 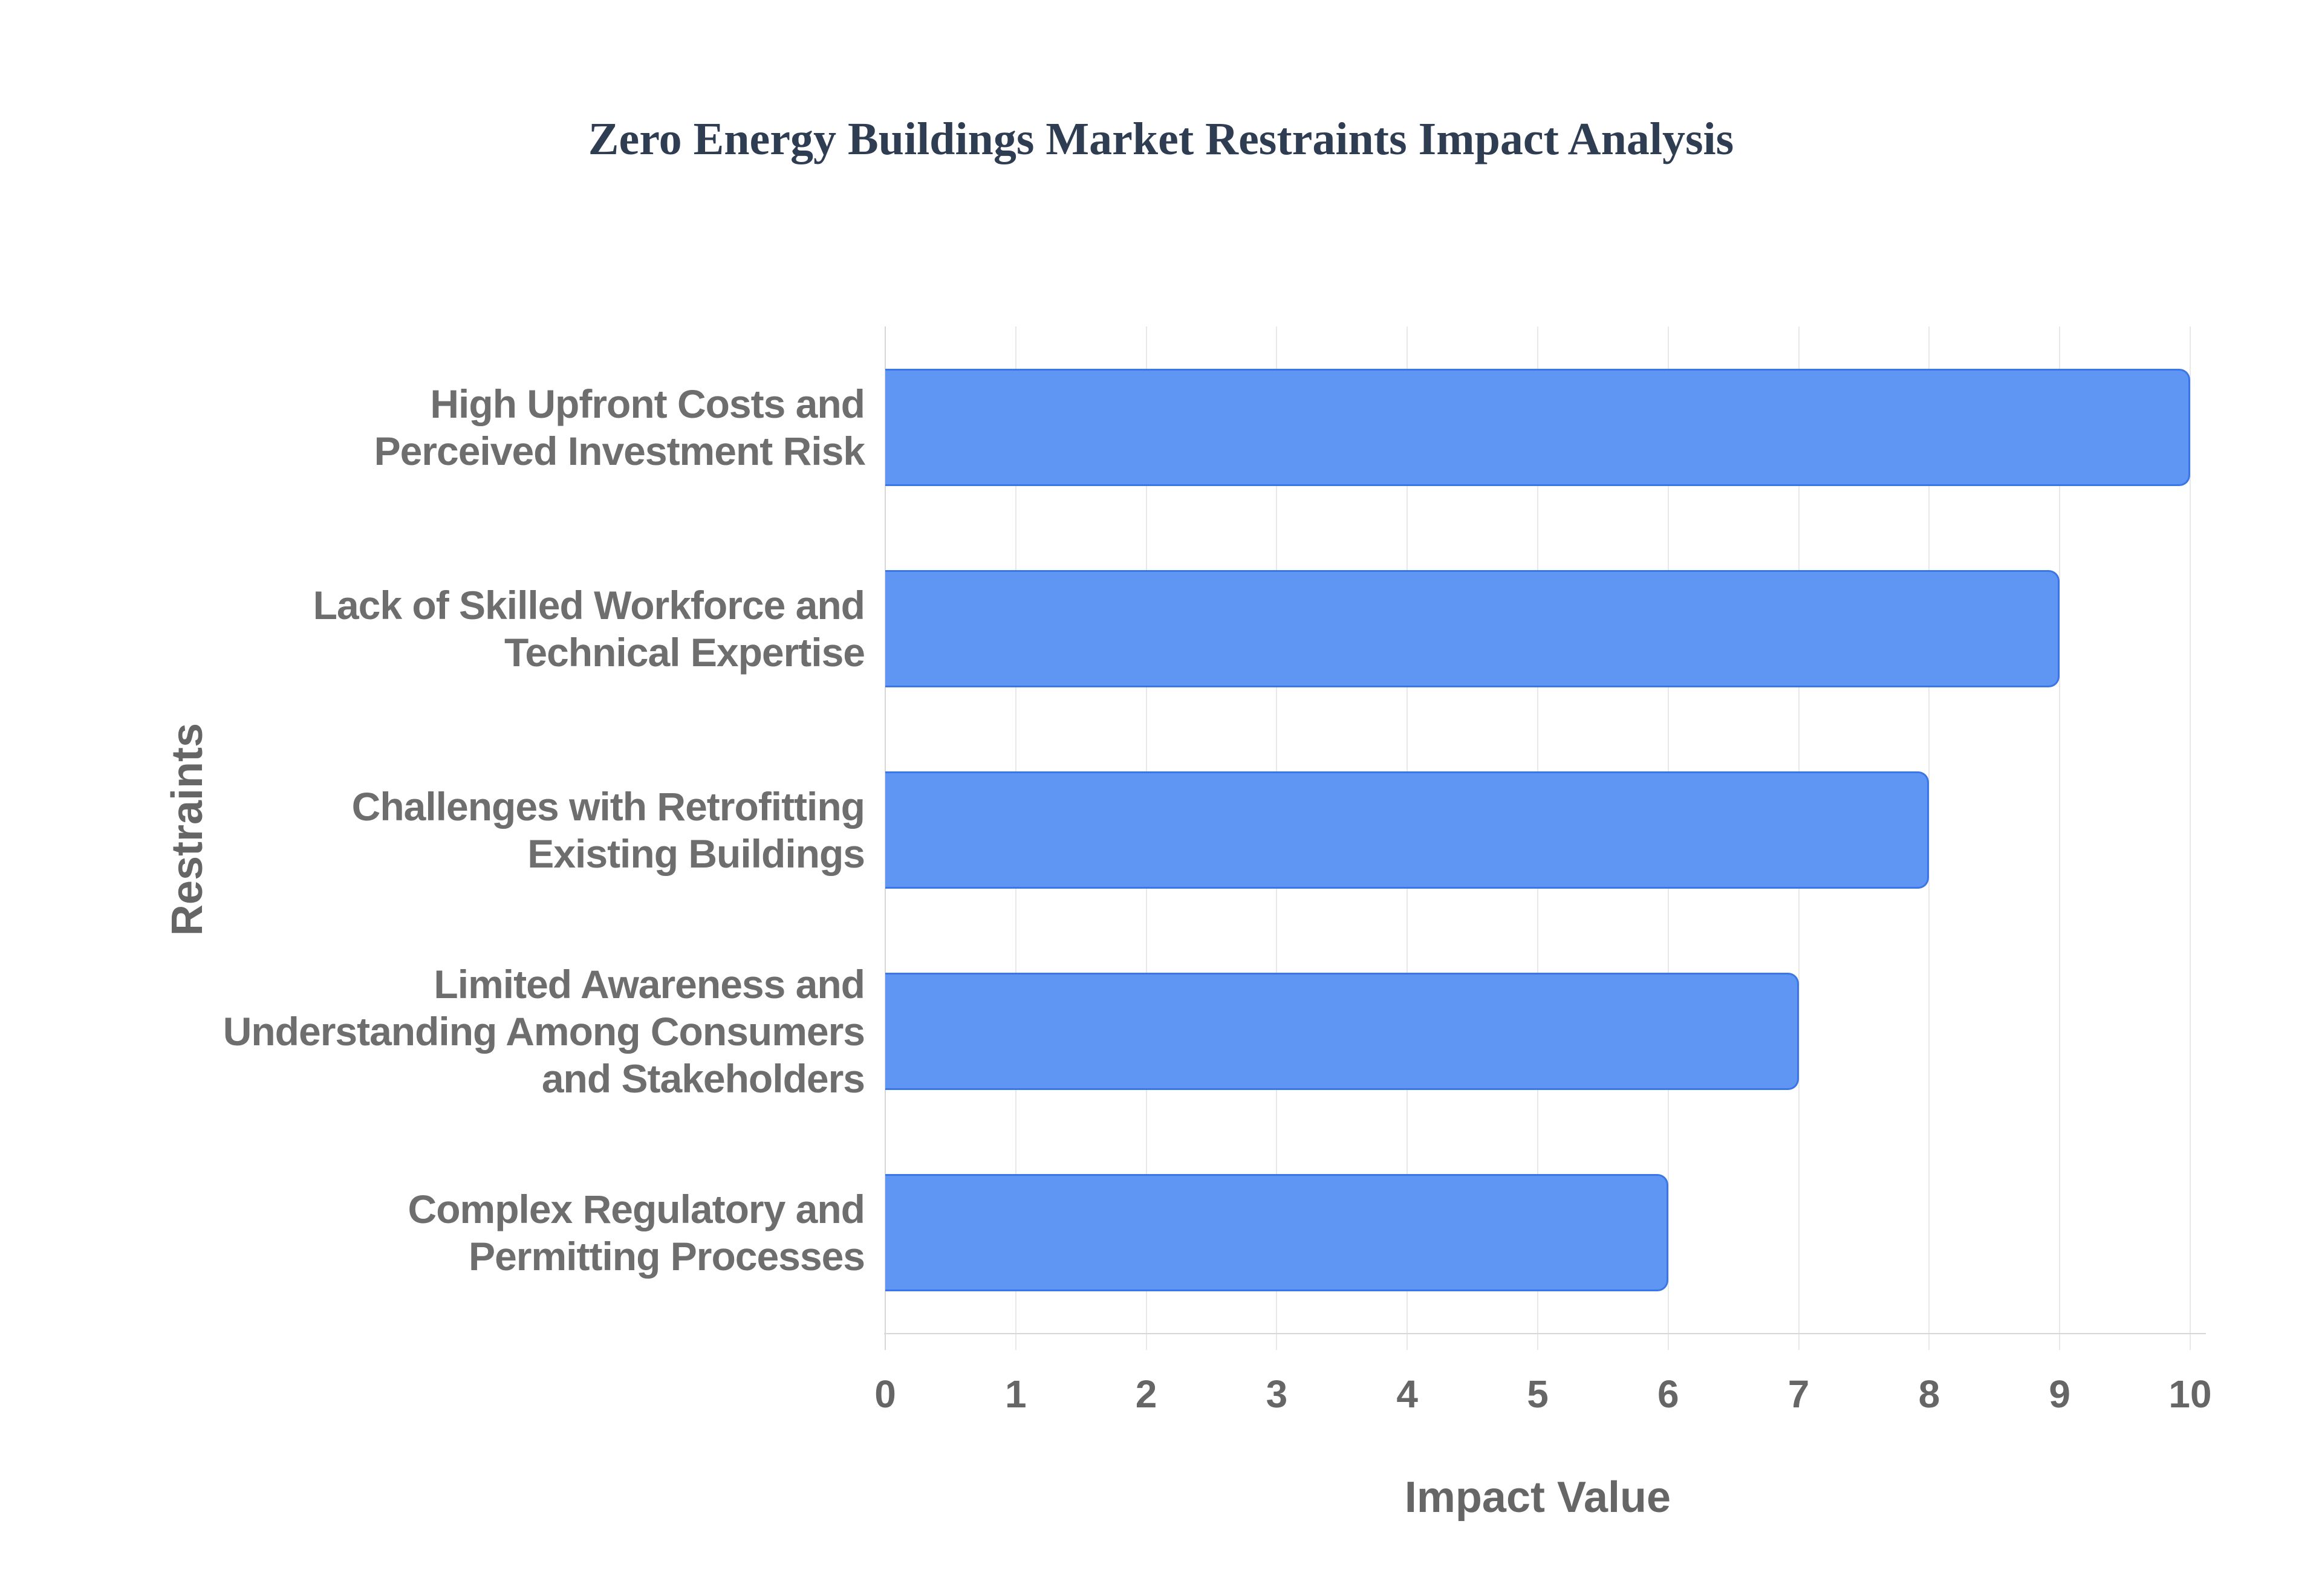 I want to click on x-tick-label: 7, so click(x=1798, y=1394).